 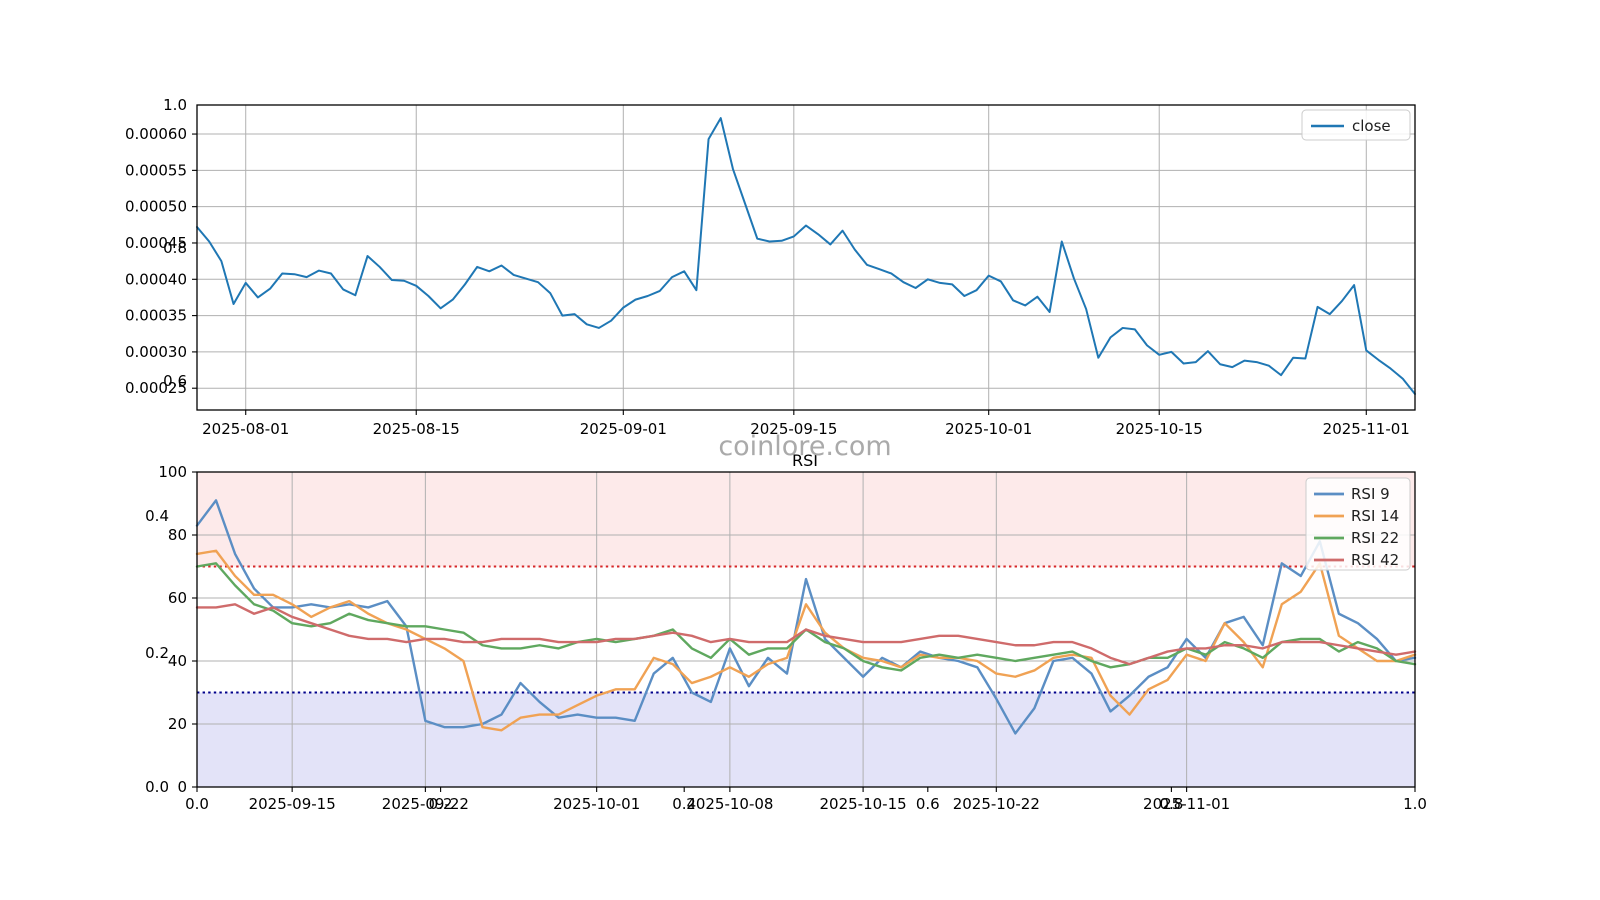 What do you see at coordinates (156, 170) in the screenshot?
I see `price-y-tick-label: 0.00055` at bounding box center [156, 170].